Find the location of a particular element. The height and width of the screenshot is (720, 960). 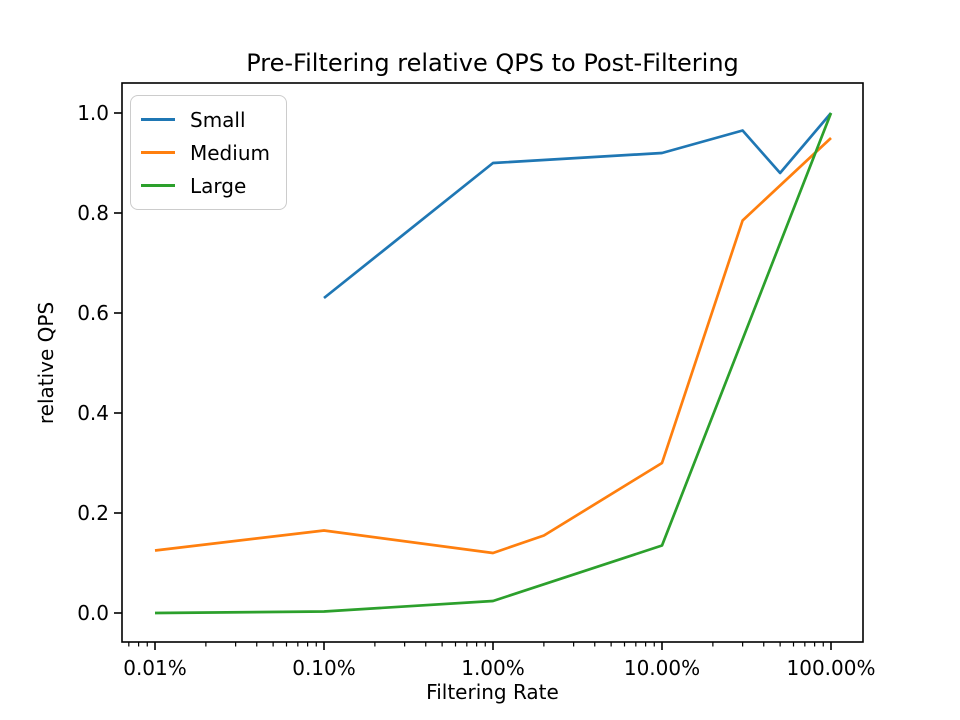

y-axis-tick-label: 0.6 is located at coordinates (93, 313).